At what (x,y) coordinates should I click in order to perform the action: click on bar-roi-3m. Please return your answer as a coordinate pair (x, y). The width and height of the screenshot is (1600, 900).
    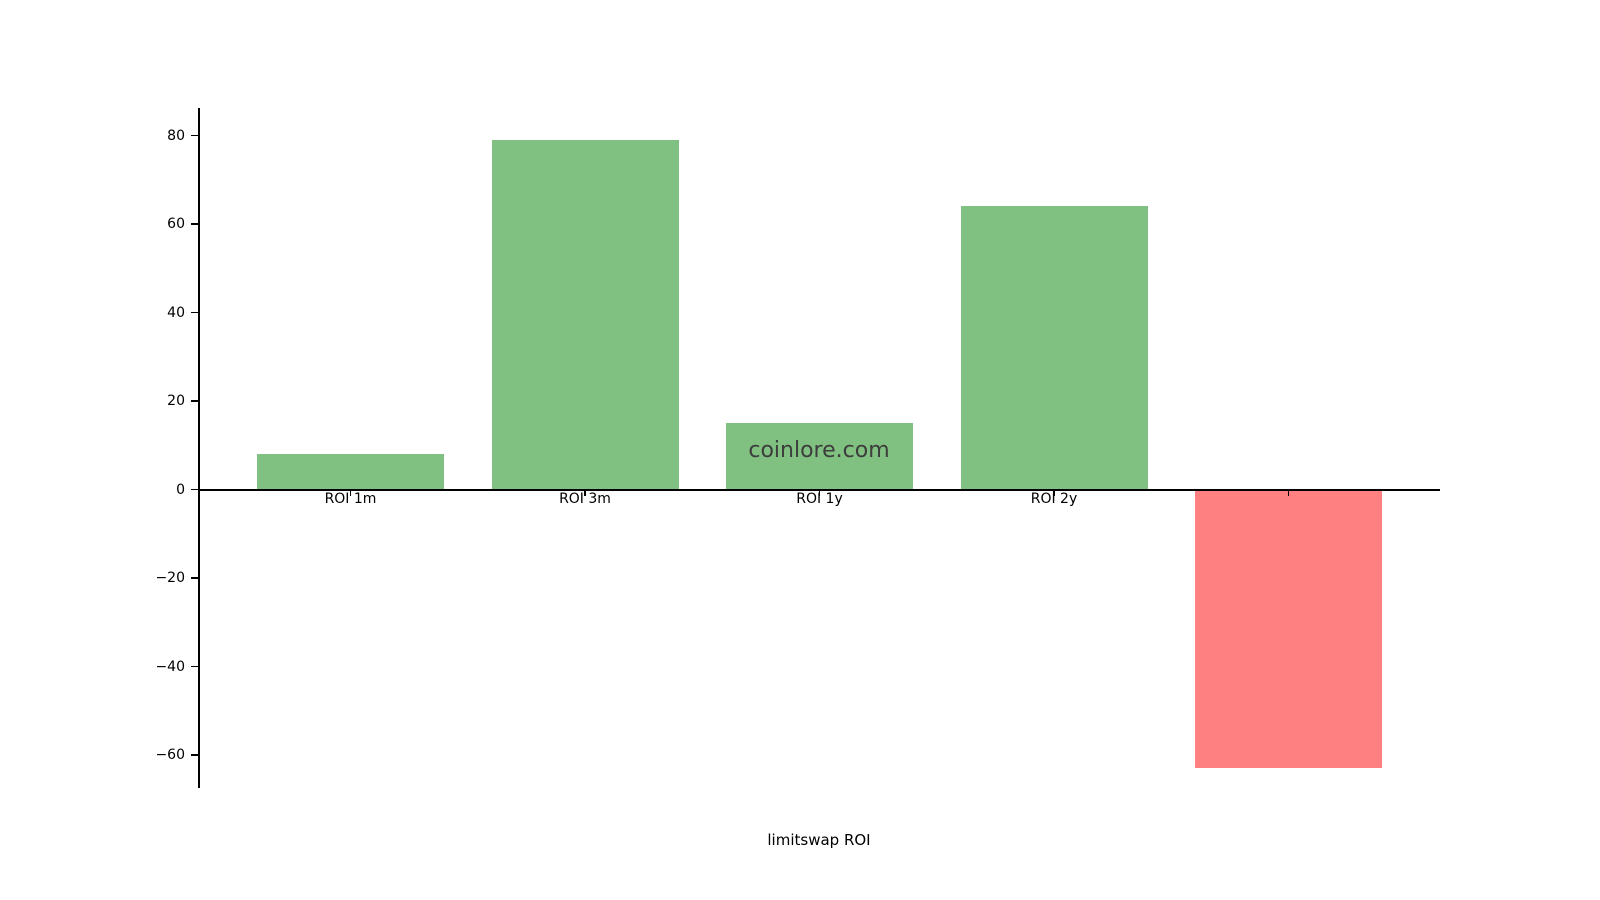
    Looking at the image, I should click on (585, 314).